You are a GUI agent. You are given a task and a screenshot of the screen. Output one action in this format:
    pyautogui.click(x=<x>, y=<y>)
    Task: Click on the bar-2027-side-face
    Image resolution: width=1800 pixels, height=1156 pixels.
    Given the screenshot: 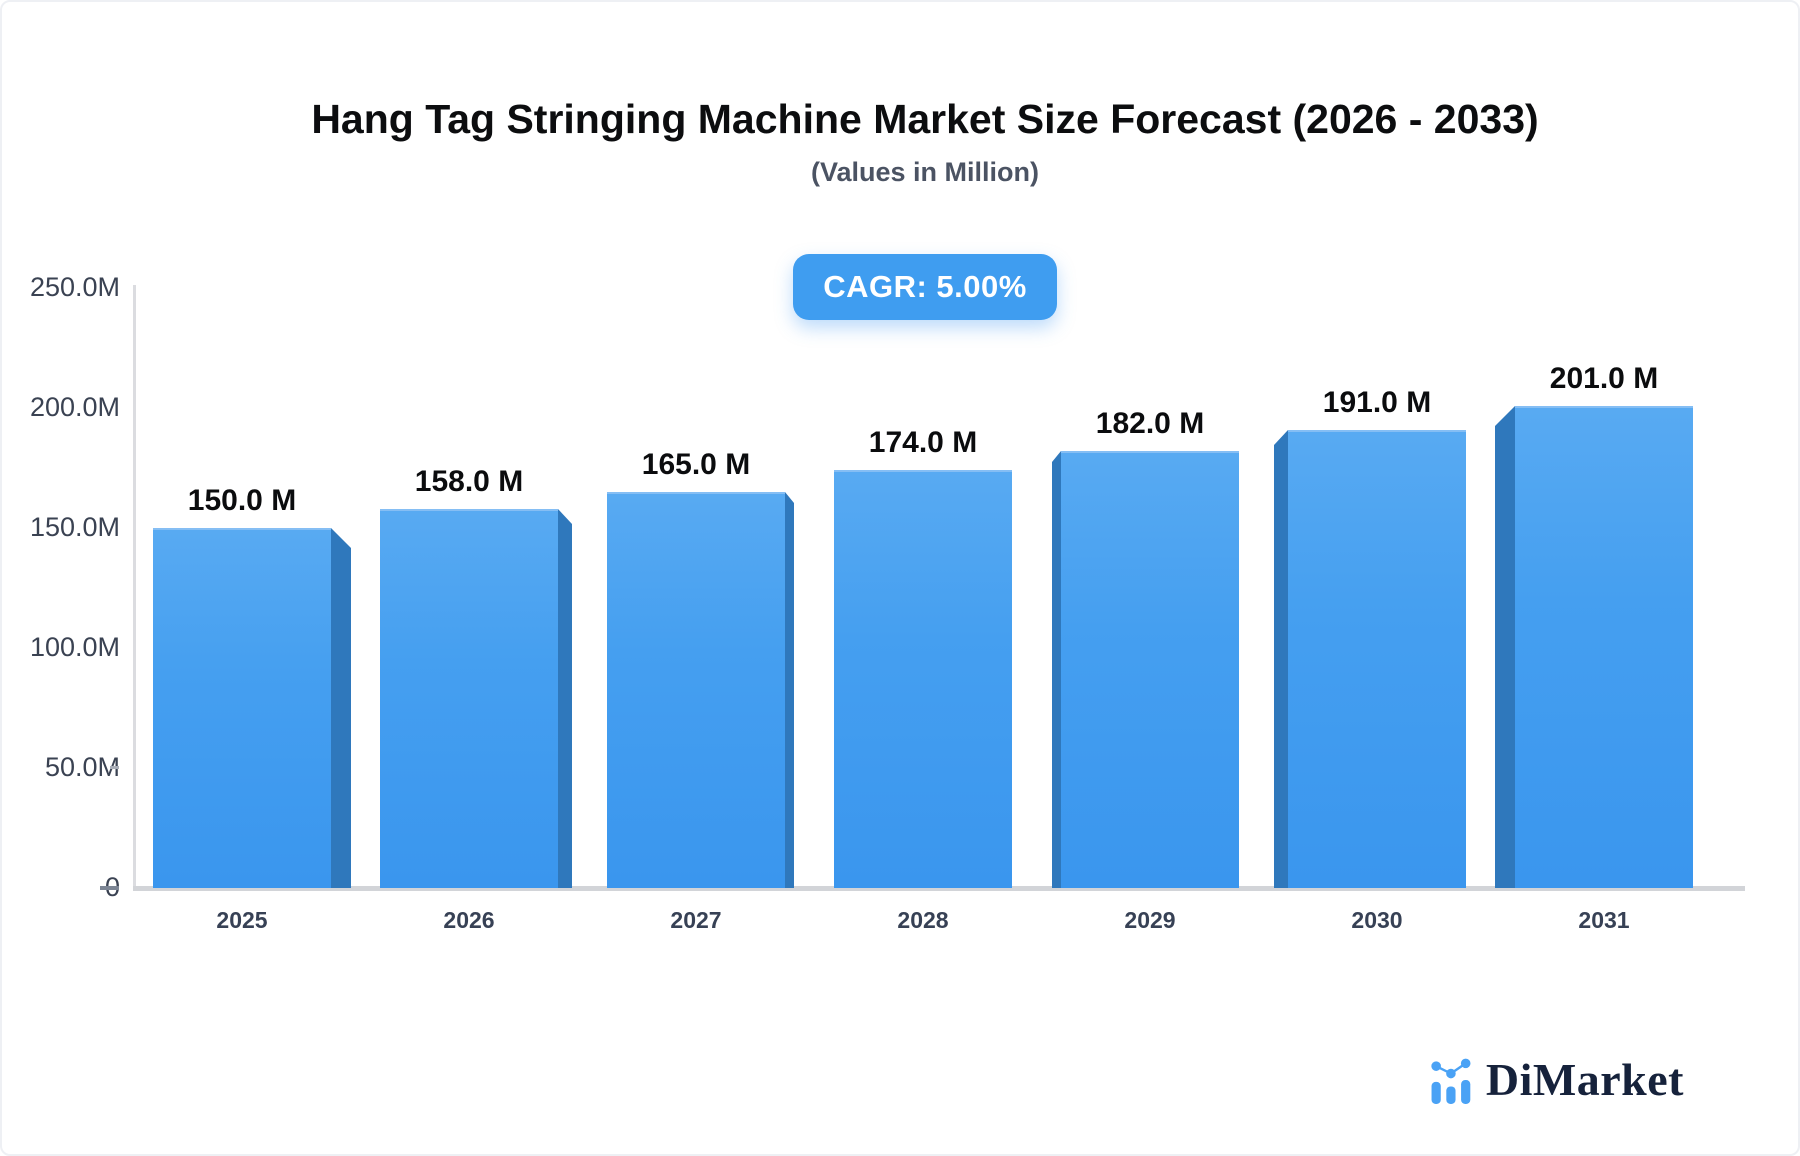 What is the action you would take?
    pyautogui.click(x=789, y=690)
    